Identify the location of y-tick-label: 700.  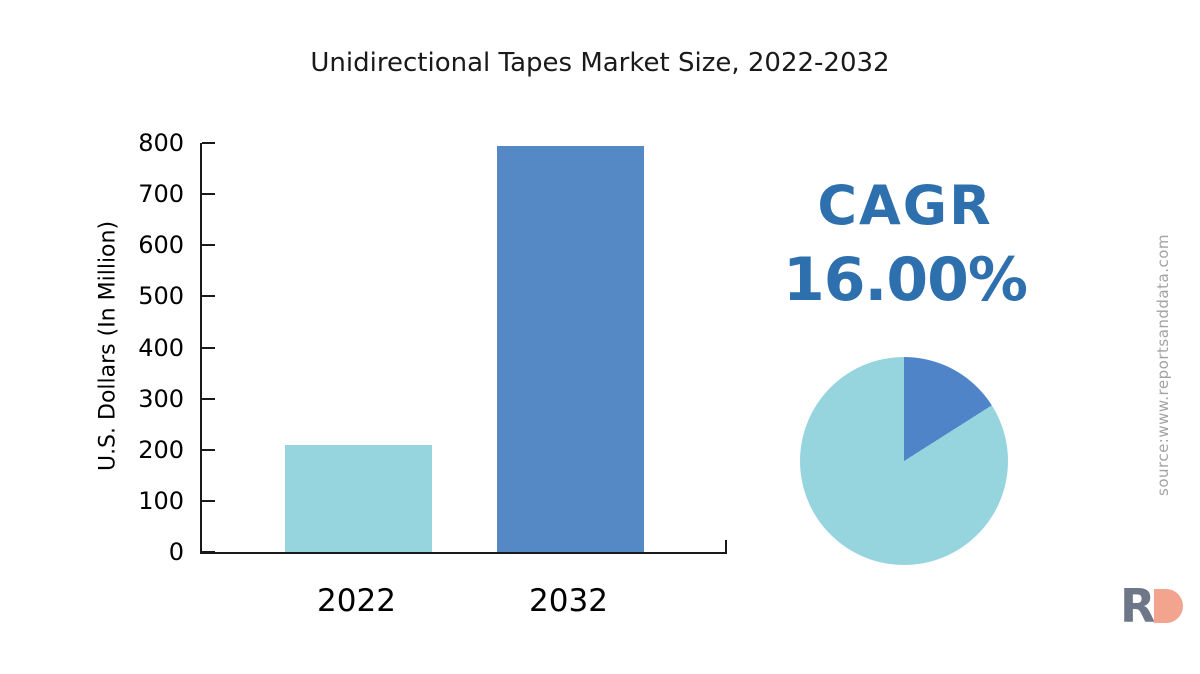
(161, 194).